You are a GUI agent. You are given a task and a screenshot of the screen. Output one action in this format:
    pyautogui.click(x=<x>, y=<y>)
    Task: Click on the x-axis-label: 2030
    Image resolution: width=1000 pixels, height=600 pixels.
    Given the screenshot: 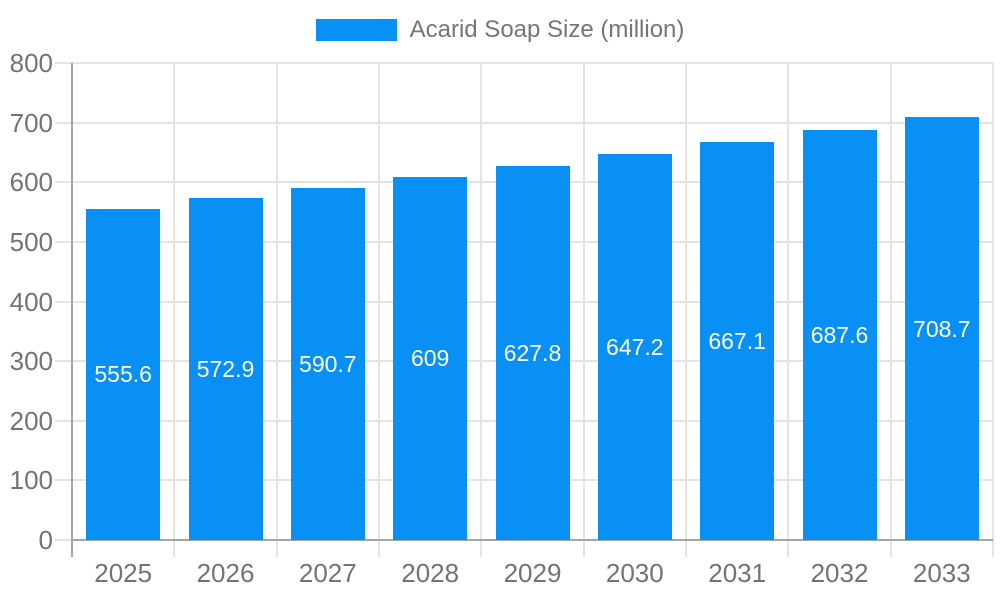 What is the action you would take?
    pyautogui.click(x=634, y=573)
    